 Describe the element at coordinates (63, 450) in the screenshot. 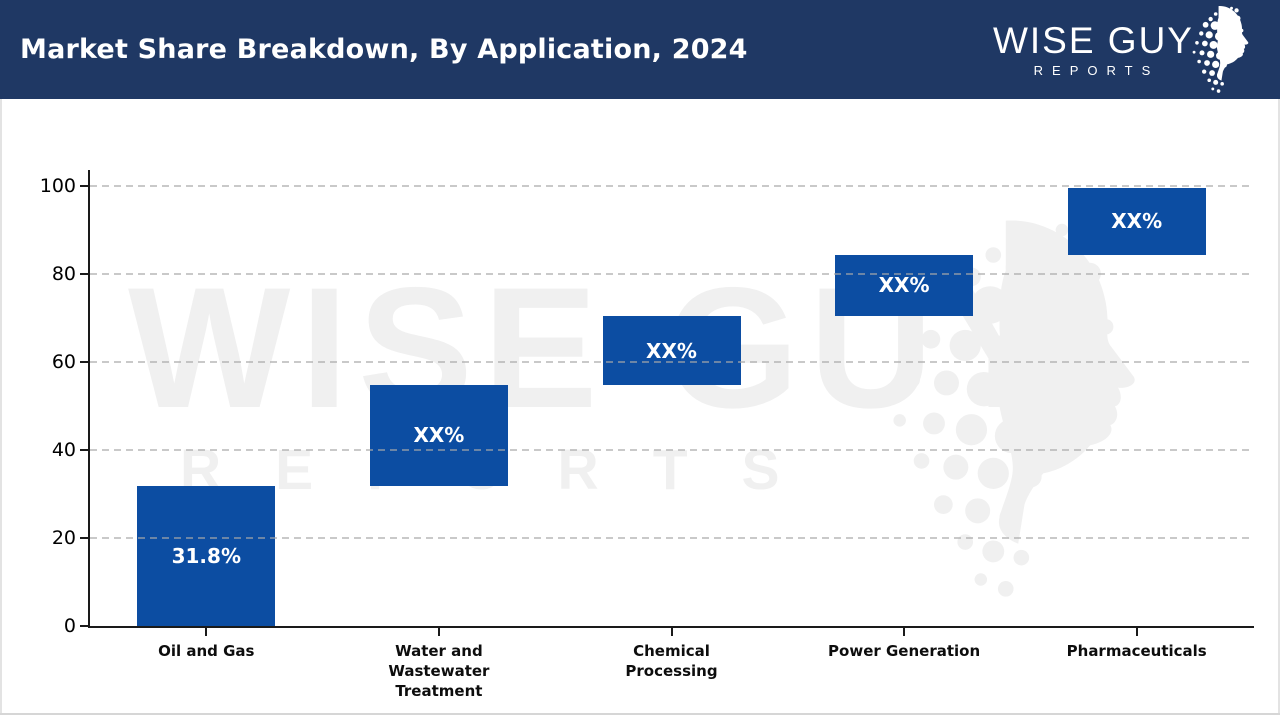

I see `y-tick-label-40: 40` at that location.